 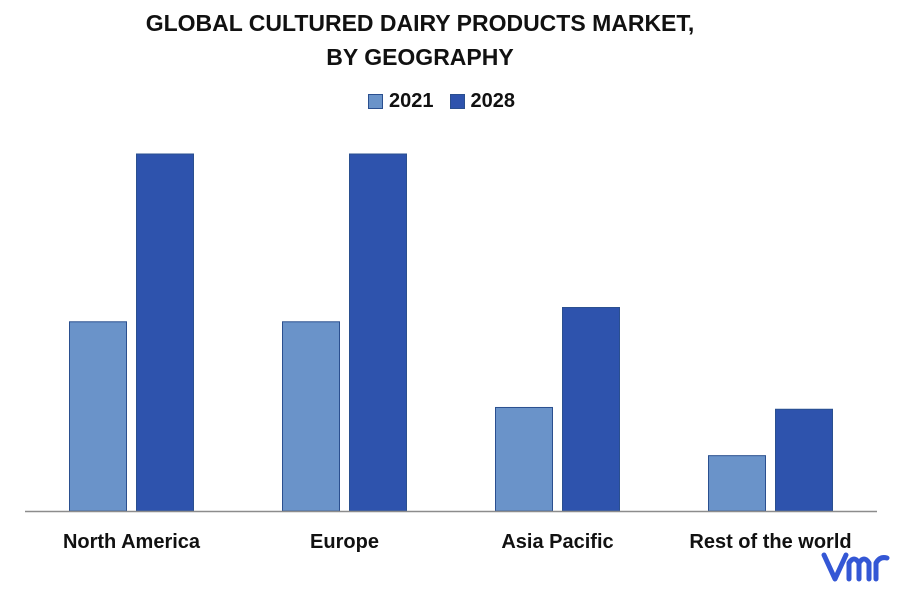 What do you see at coordinates (557, 542) in the screenshot?
I see `x-tick-label: Asia Pacific` at bounding box center [557, 542].